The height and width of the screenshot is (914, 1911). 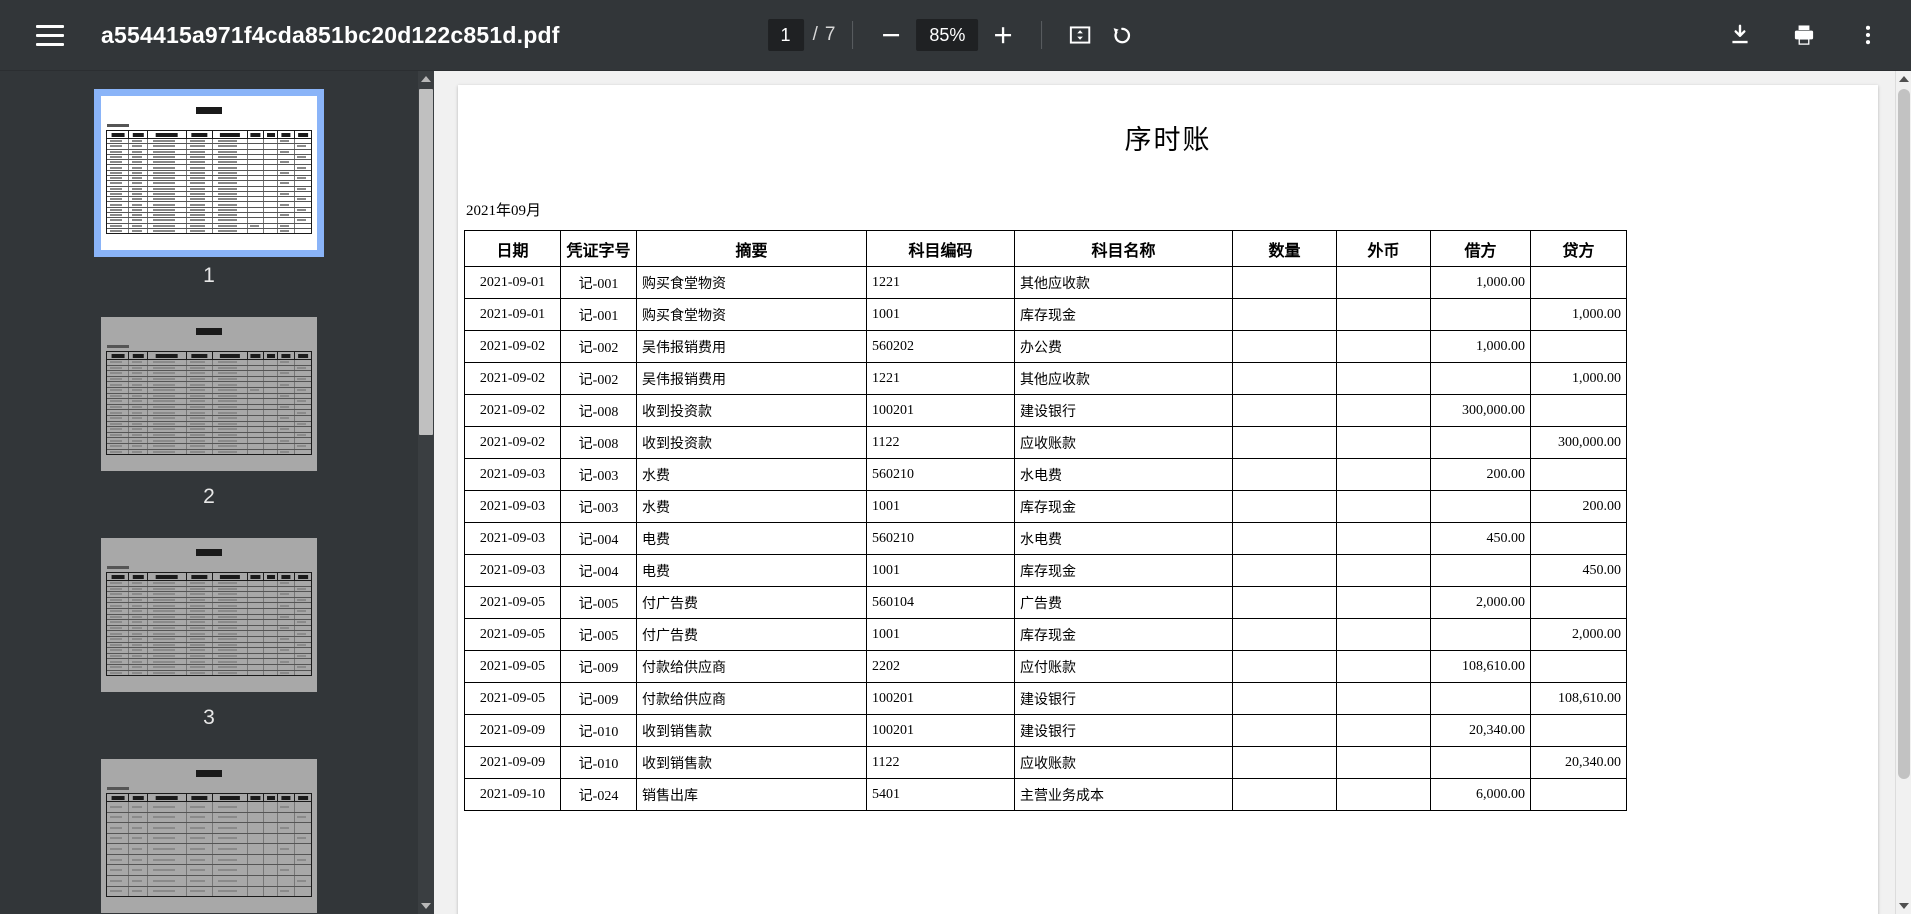 I want to click on thumbnail-item: 4, so click(x=209, y=833).